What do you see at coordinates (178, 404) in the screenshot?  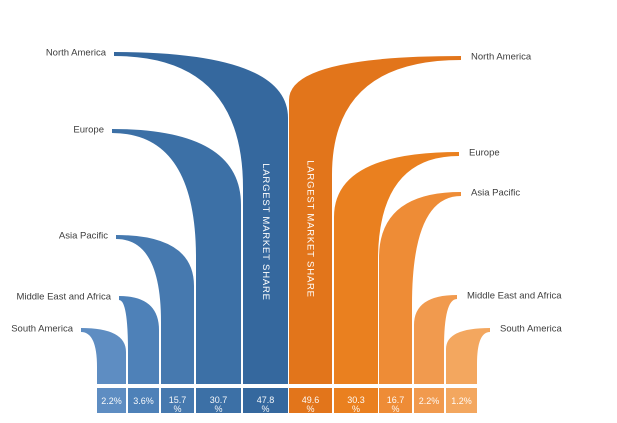 I see `value-label-left-asia-pacific: 15.7%` at bounding box center [178, 404].